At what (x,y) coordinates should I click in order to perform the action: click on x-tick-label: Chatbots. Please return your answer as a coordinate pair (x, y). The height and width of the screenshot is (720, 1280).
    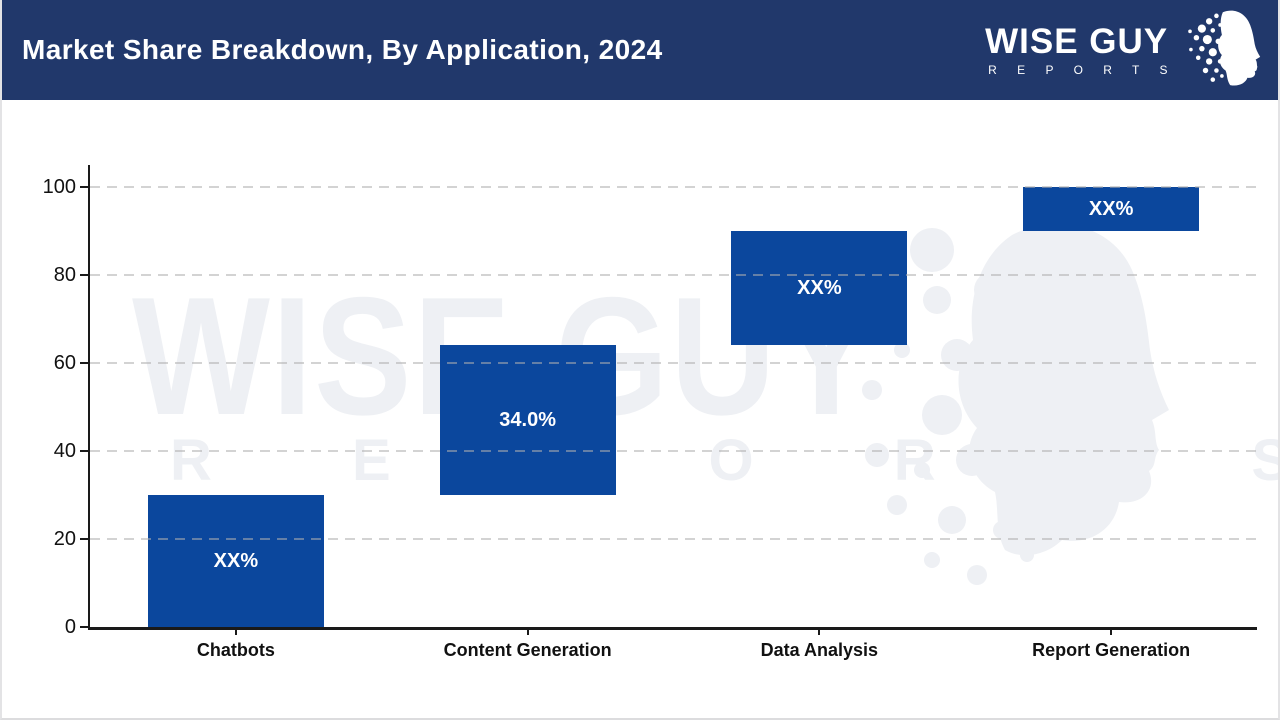
    Looking at the image, I should click on (235, 650).